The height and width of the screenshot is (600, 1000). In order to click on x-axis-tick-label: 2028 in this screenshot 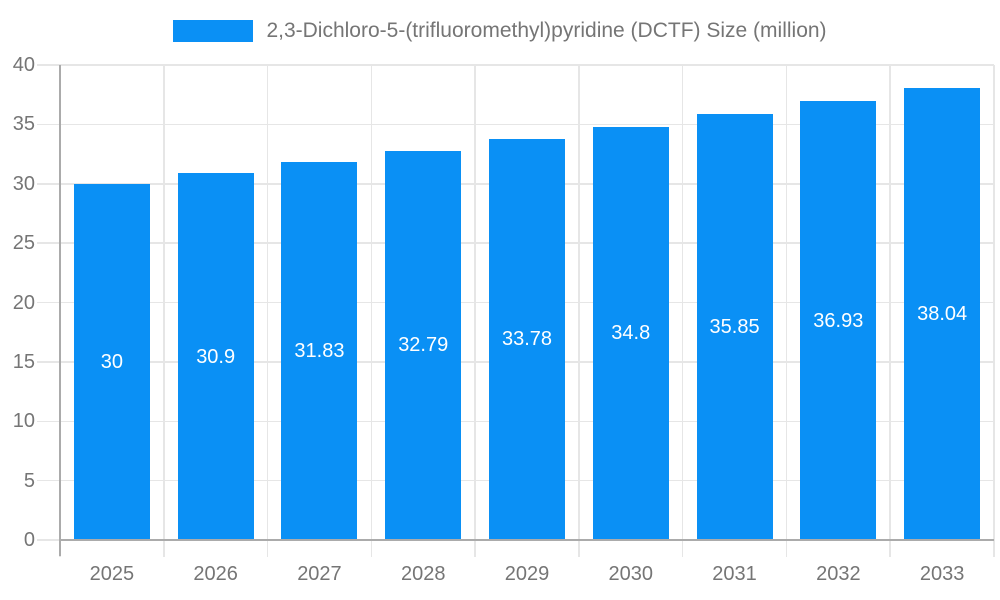, I will do `click(423, 574)`.